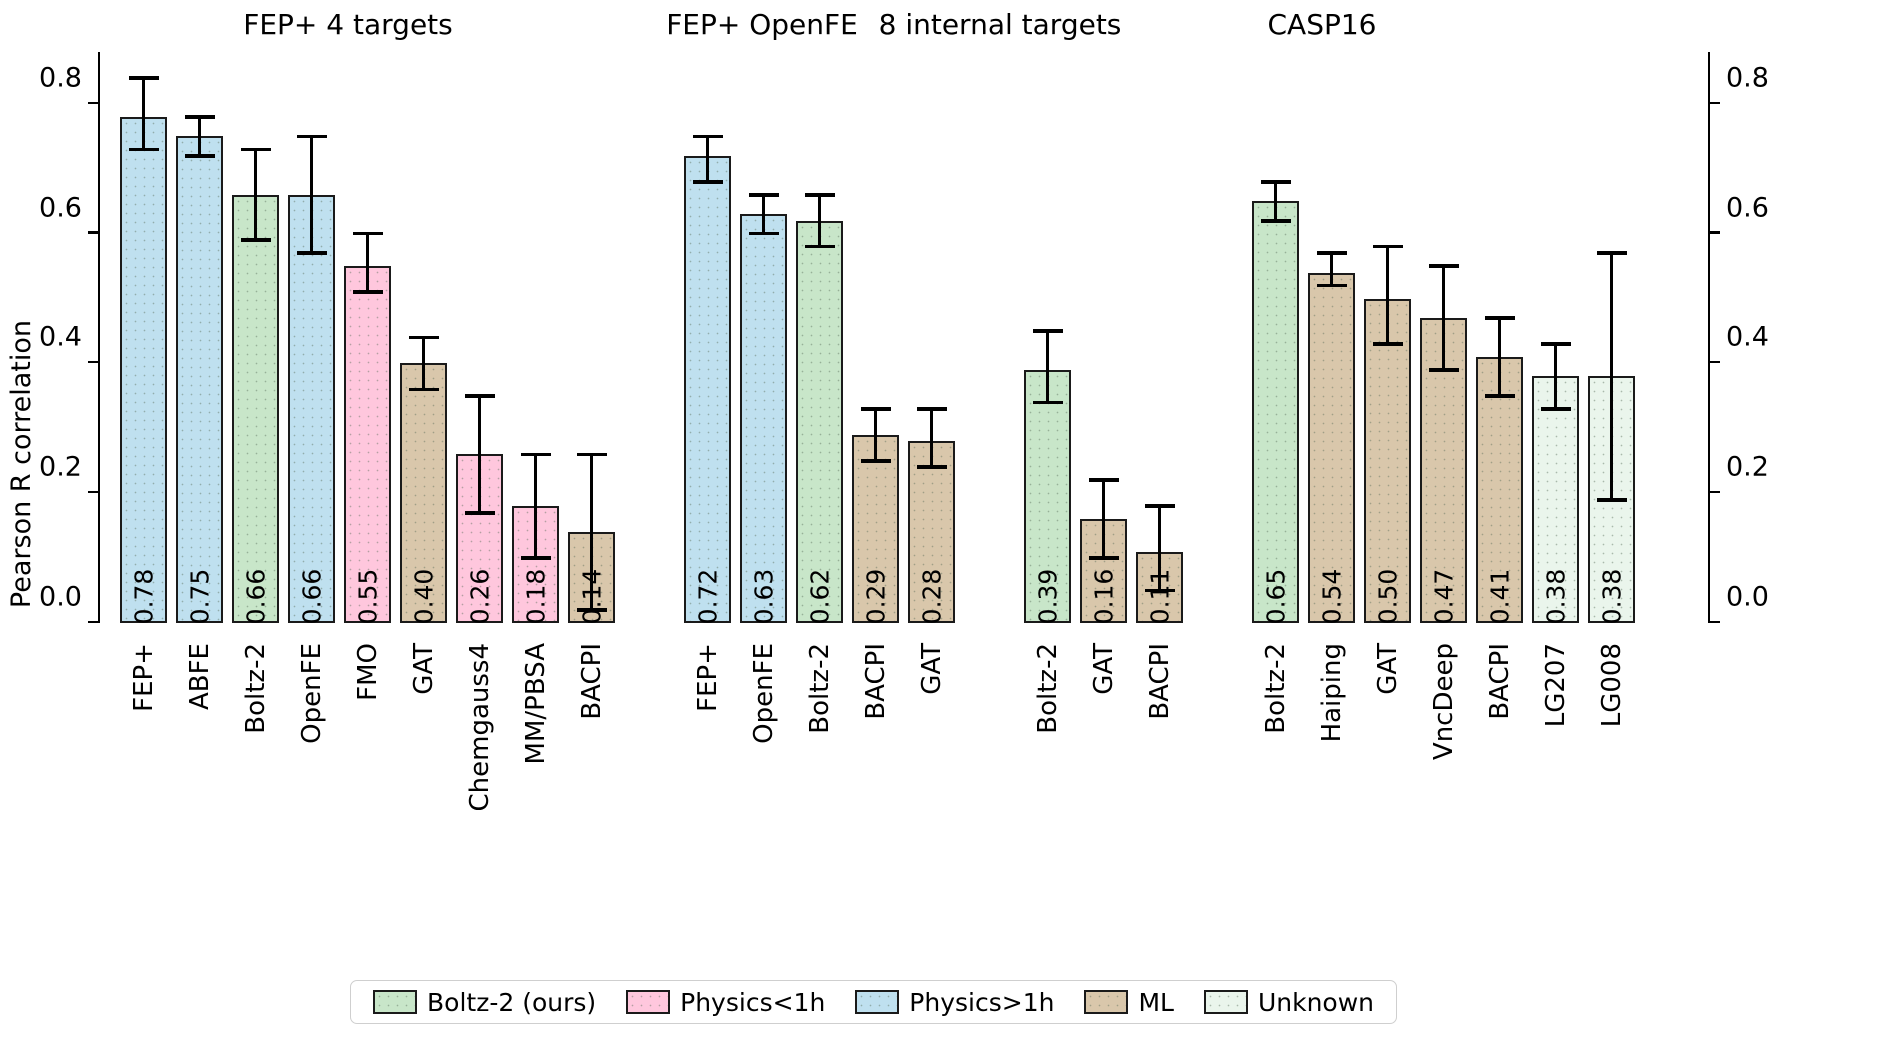  I want to click on bar-value-label: 0.54, so click(1332, 596).